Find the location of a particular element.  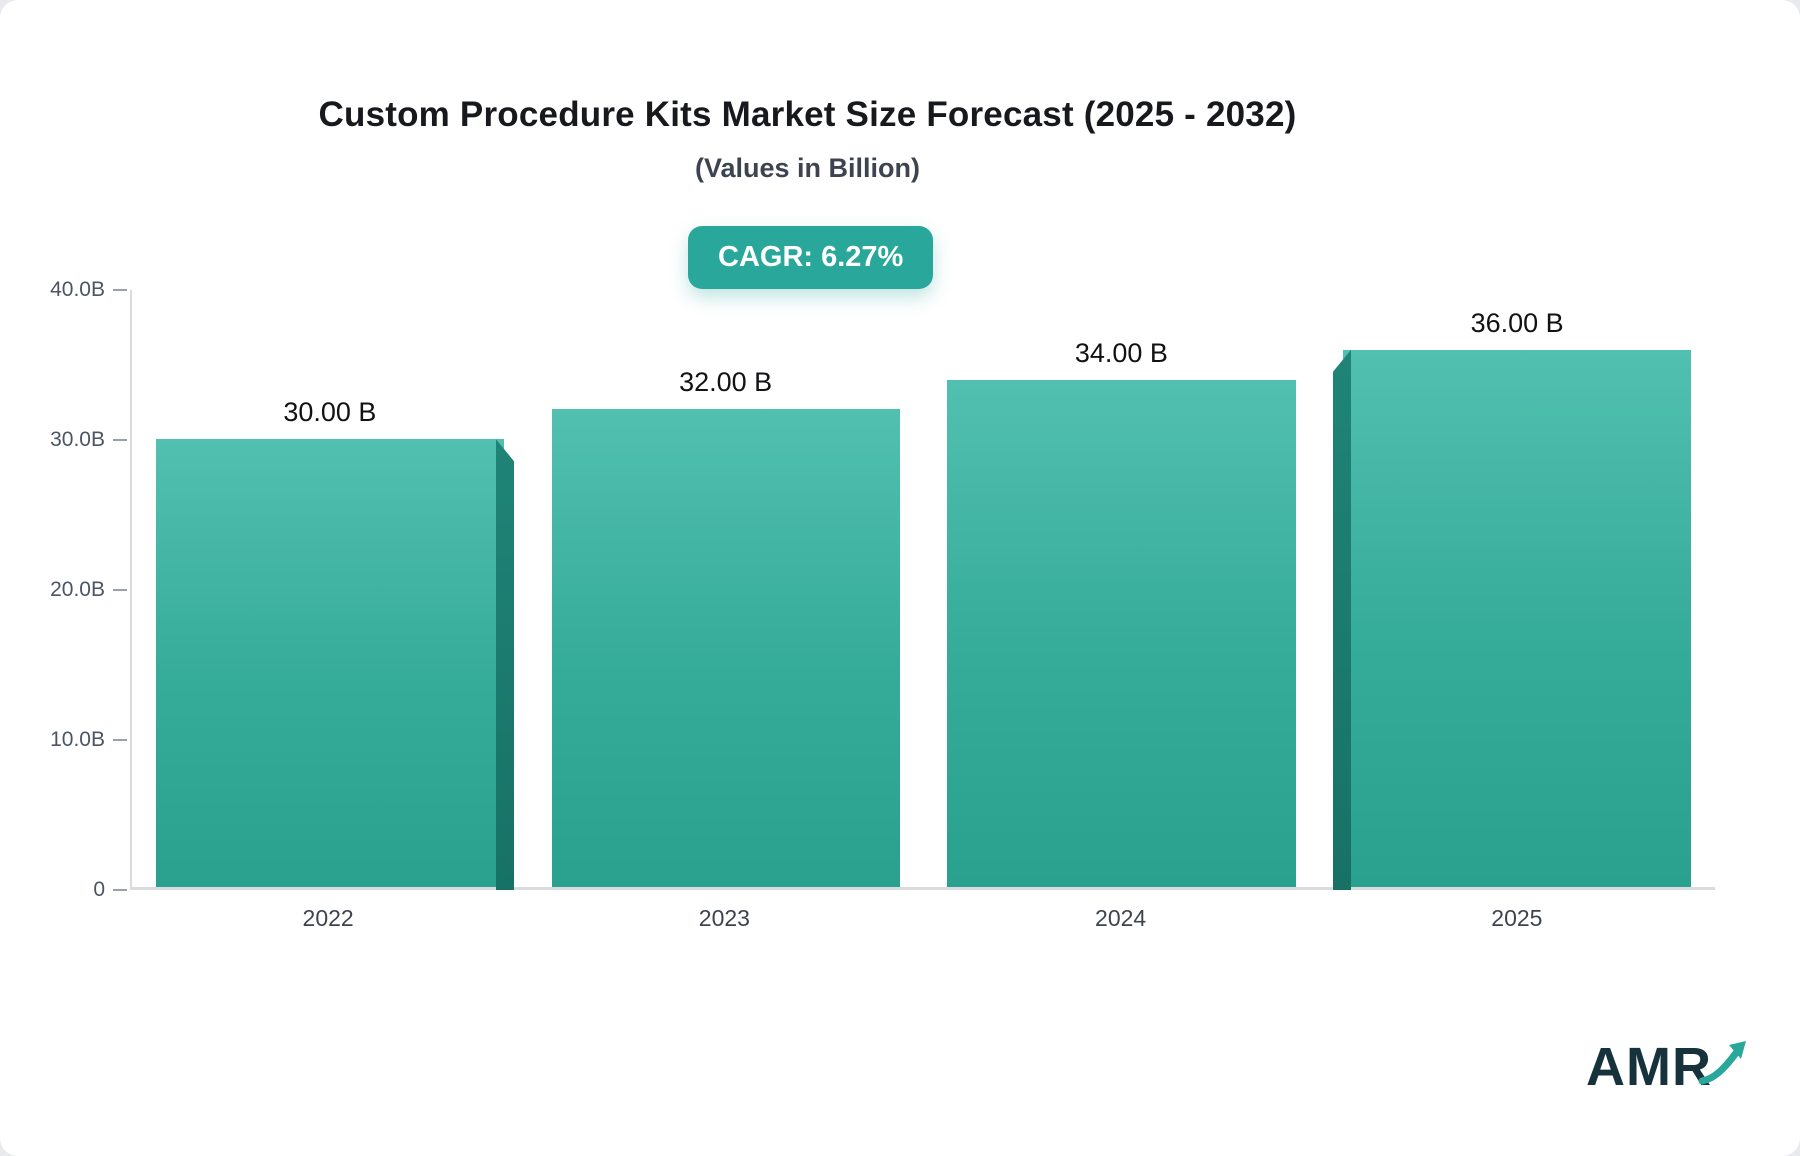

amr-logo: AMR is located at coordinates (1667, 1067).